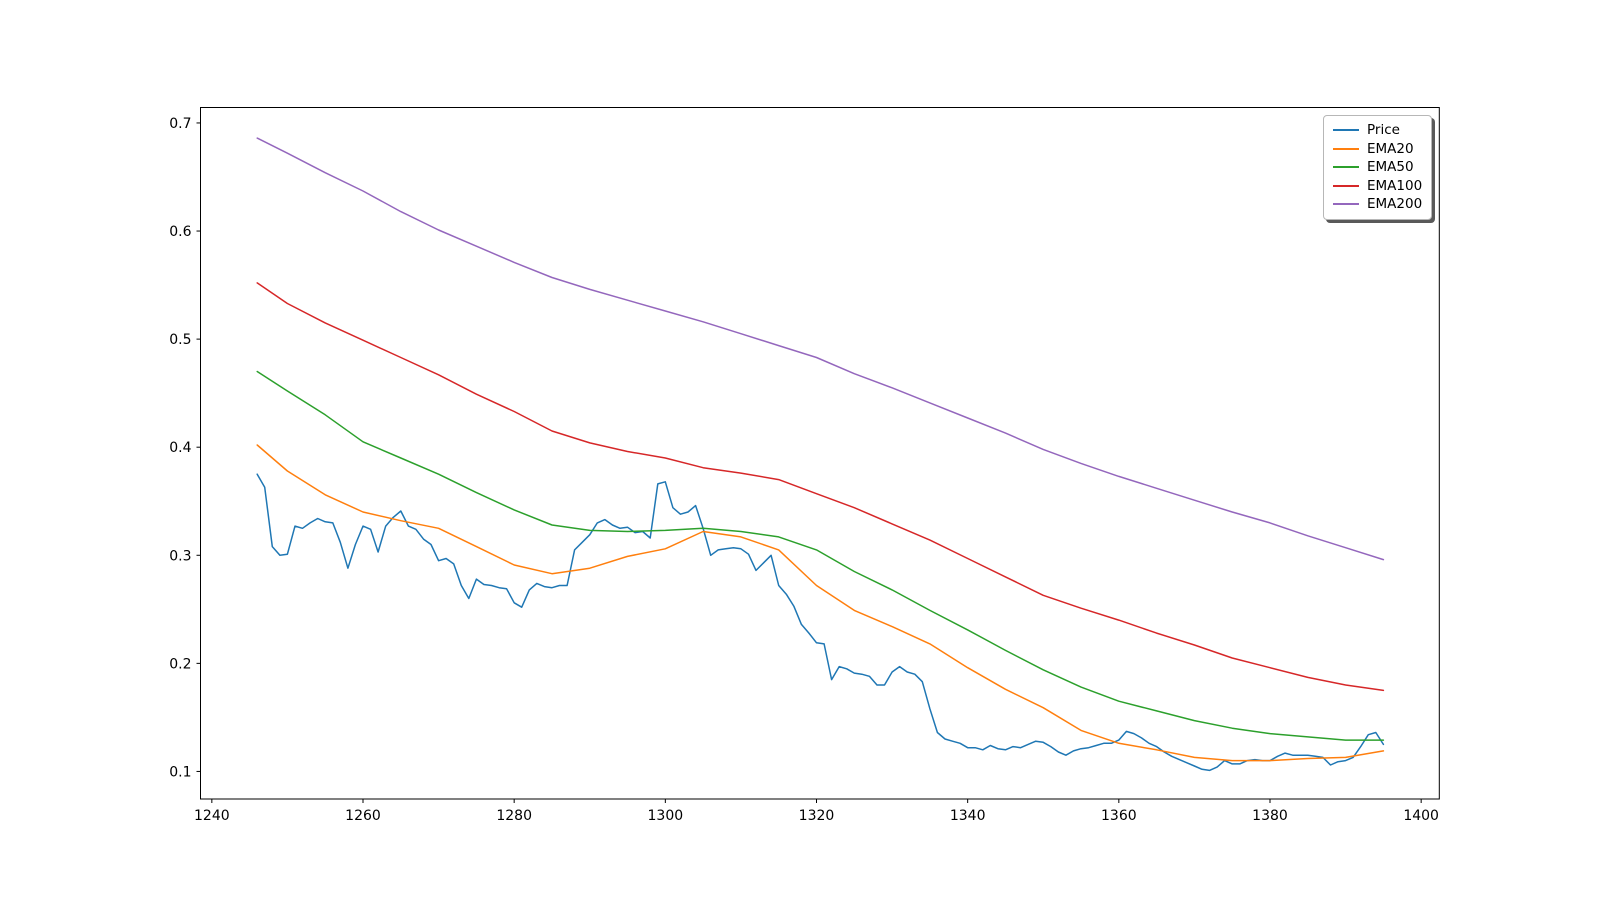 This screenshot has height=900, width=1600. Describe the element at coordinates (1395, 185) in the screenshot. I see `legend-label-ema100: EMA100` at that location.